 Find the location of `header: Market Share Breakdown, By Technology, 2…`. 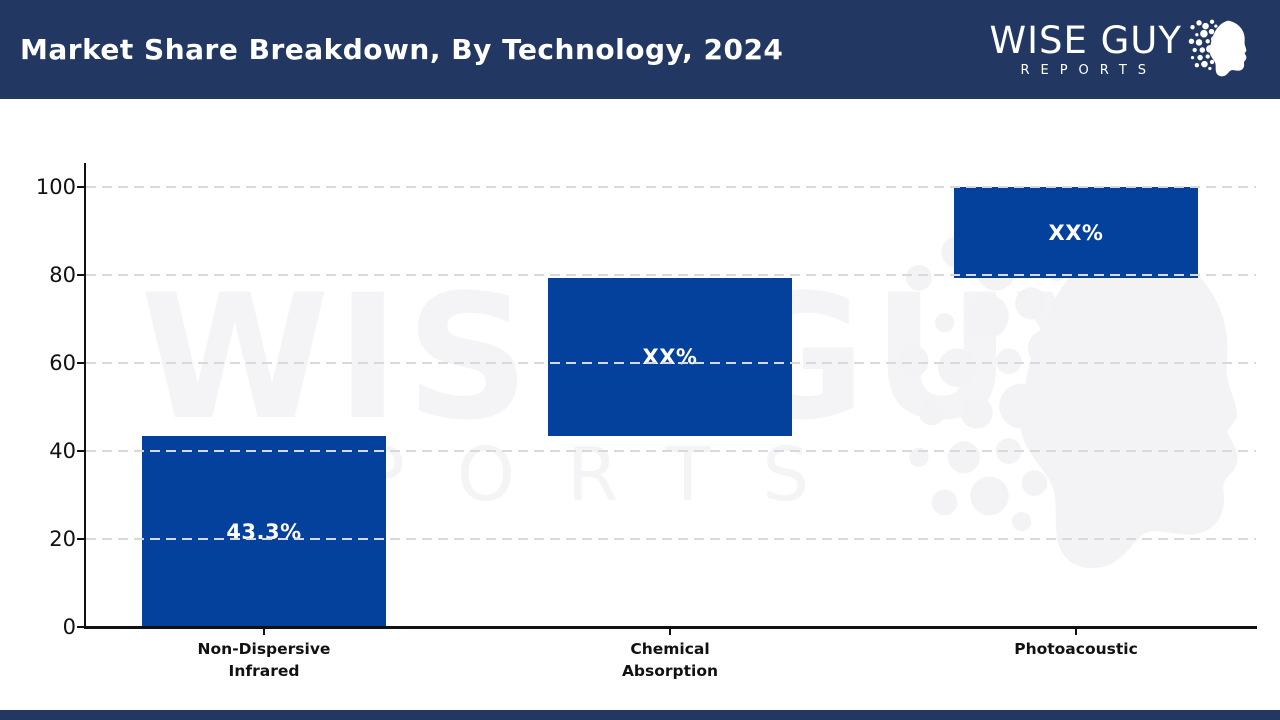

header: Market Share Breakdown, By Technology, 2… is located at coordinates (640, 49).